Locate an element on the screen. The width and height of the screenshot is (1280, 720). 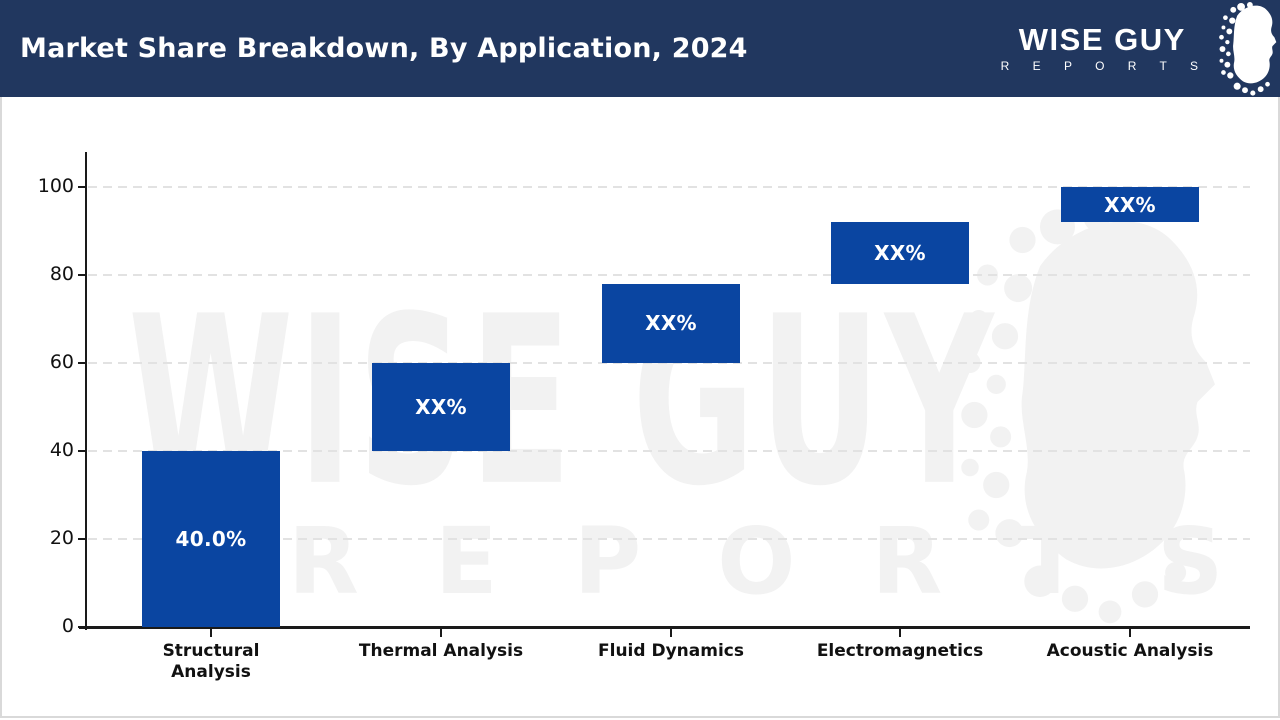
y-tick-label: 40 is located at coordinates (61, 450).